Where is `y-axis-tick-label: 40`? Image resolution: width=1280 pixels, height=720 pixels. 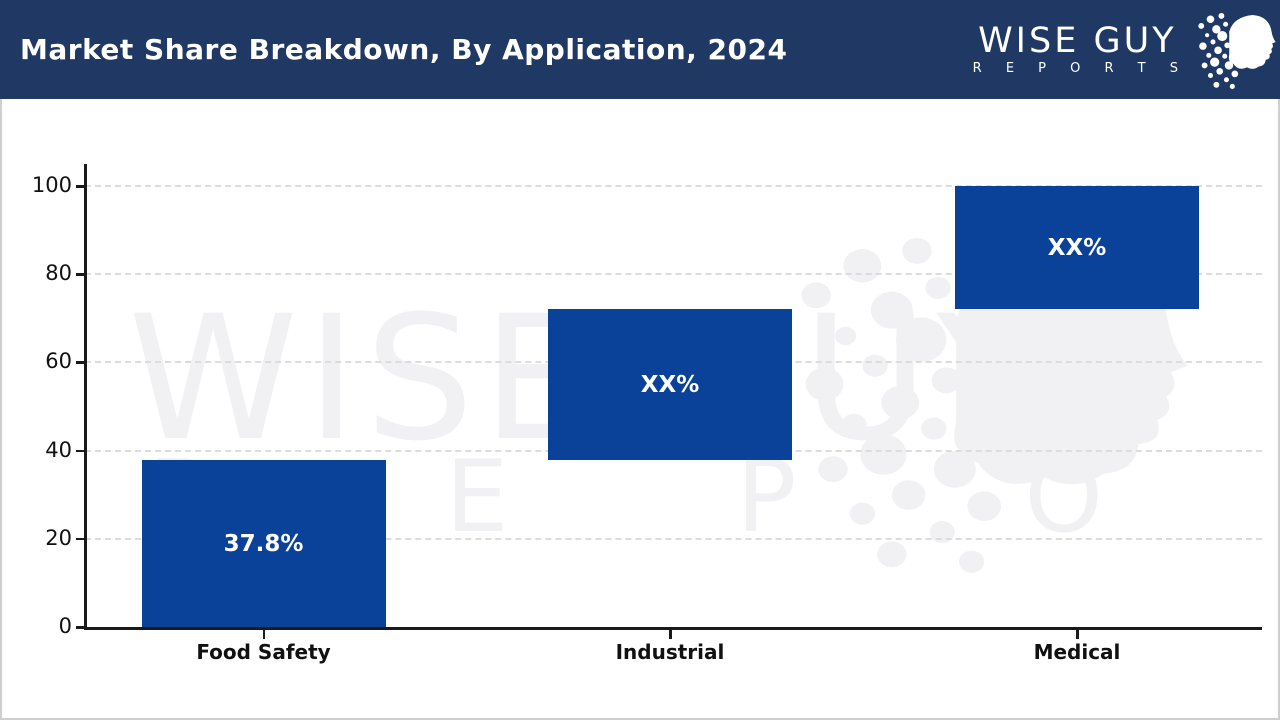
y-axis-tick-label: 40 is located at coordinates (58, 449).